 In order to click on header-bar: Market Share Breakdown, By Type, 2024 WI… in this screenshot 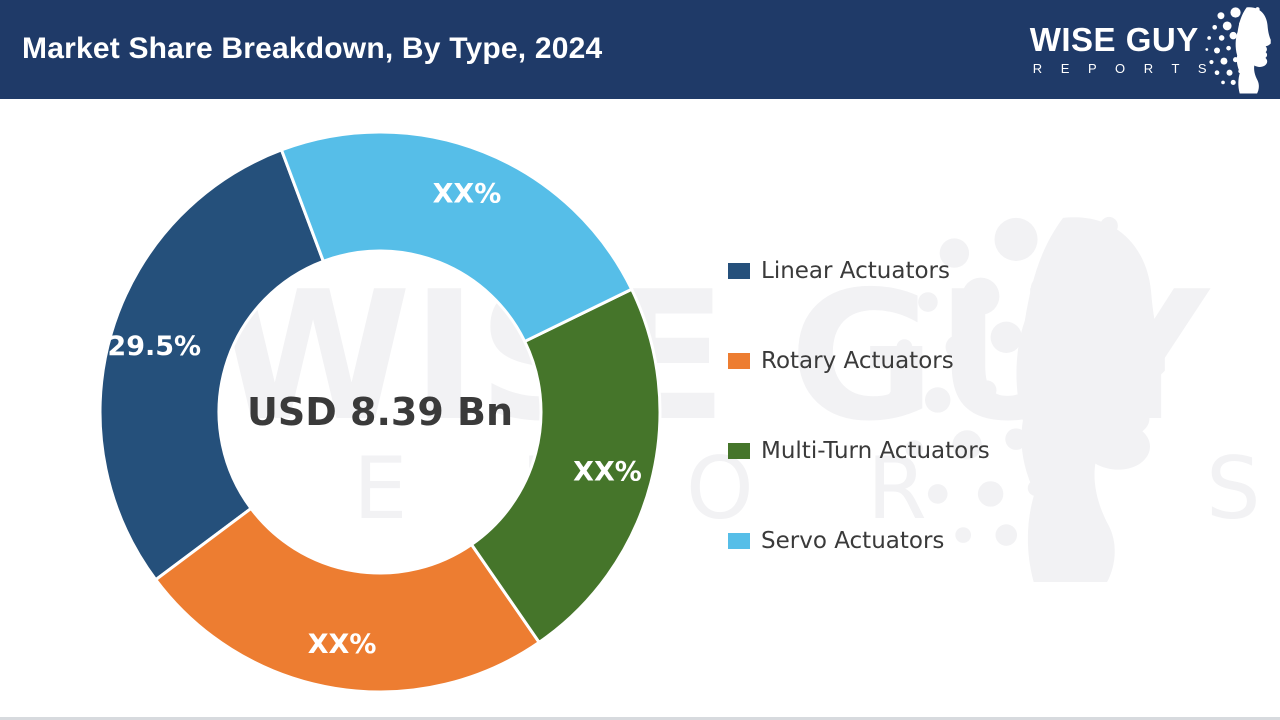, I will do `click(640, 49)`.